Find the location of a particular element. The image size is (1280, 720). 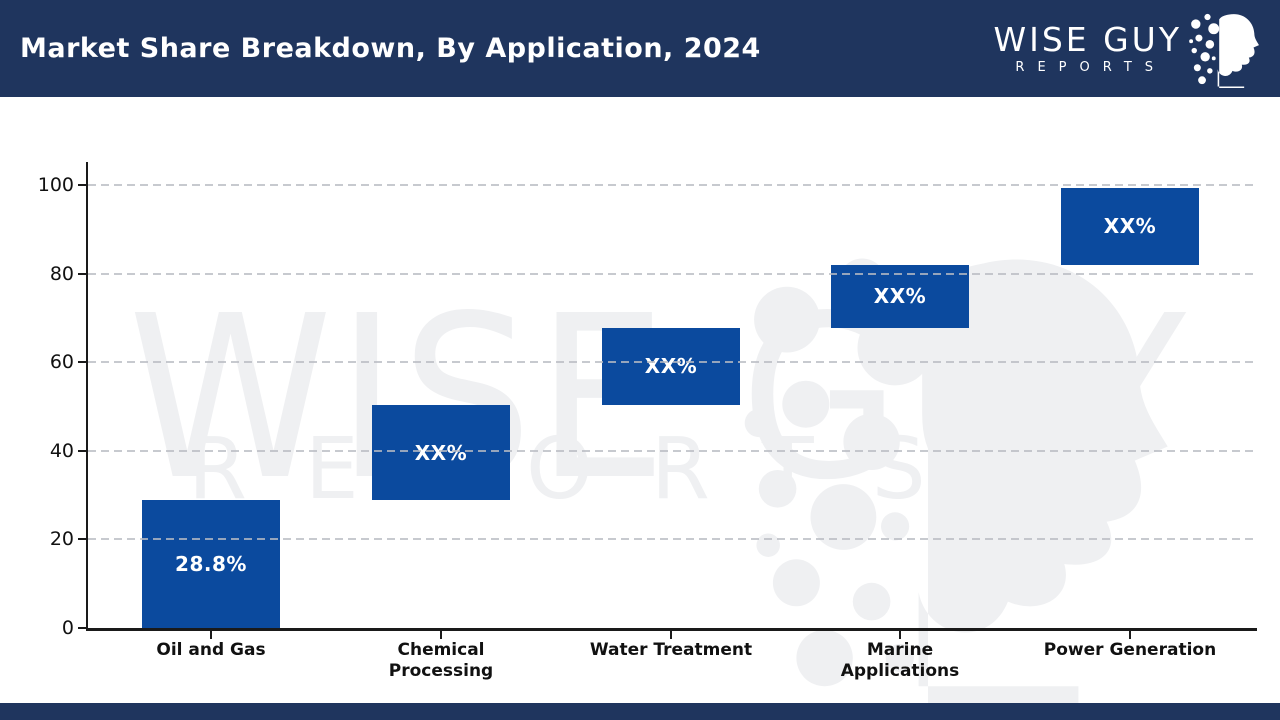

y-tick-label: 60 is located at coordinates (61, 362).